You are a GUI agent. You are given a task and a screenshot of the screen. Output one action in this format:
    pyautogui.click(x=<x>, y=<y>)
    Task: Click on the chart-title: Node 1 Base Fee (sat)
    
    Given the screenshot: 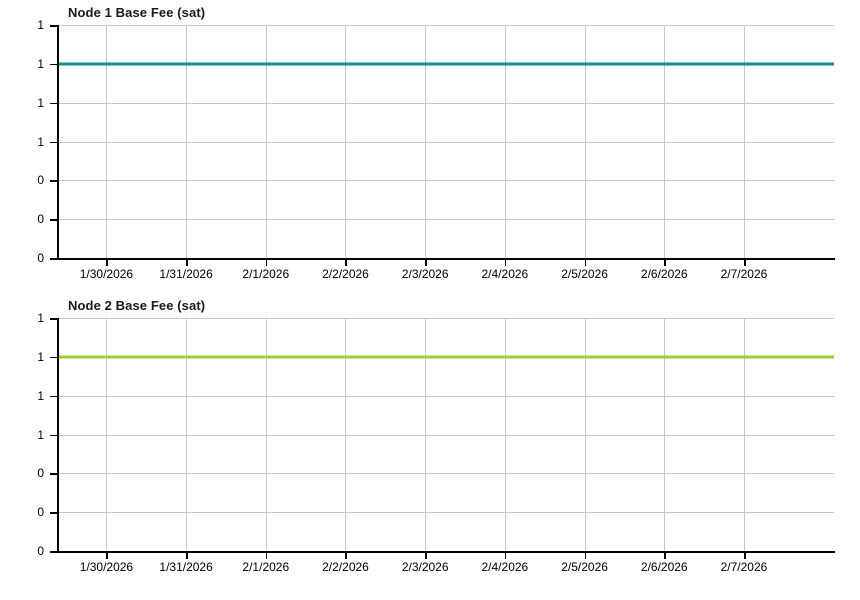 What is the action you would take?
    pyautogui.click(x=137, y=12)
    